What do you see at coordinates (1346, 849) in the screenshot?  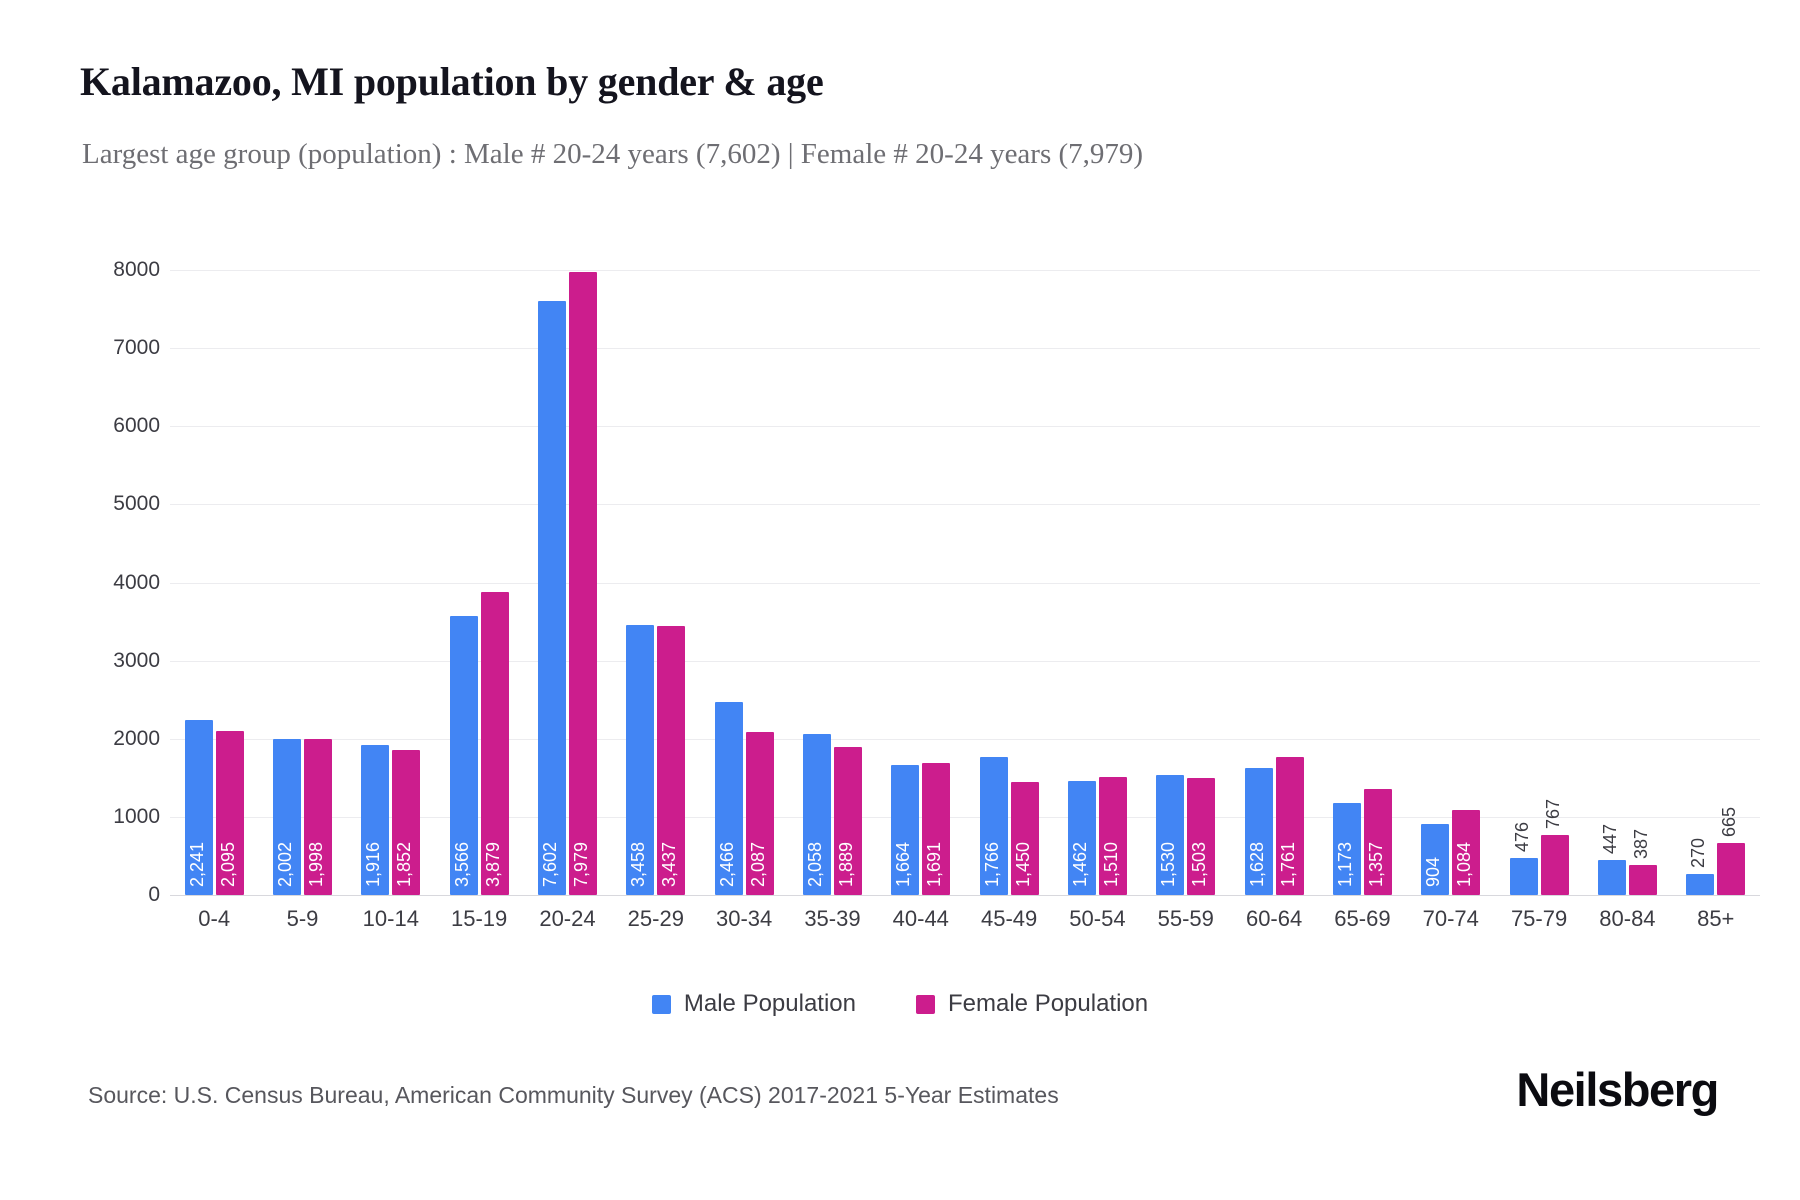 I see `bar: 1,173` at bounding box center [1346, 849].